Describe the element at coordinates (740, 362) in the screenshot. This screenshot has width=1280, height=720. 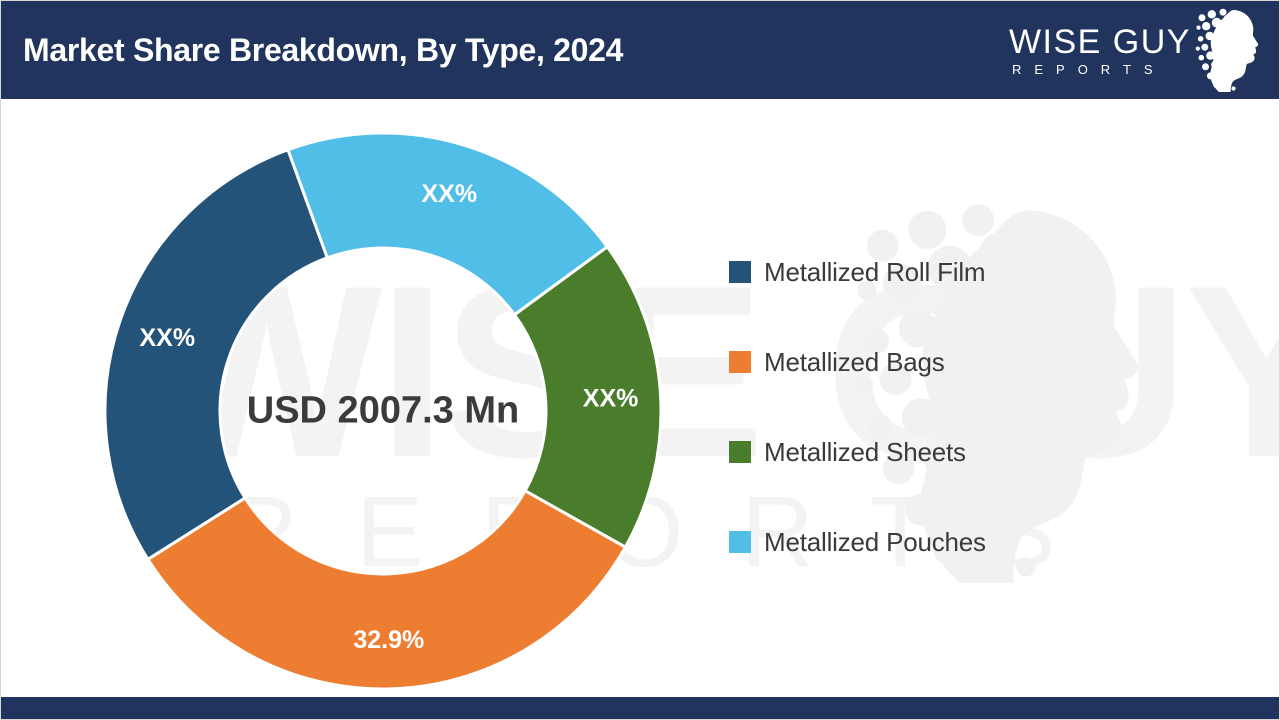
I see `legend-swatch-metallized-bags` at that location.